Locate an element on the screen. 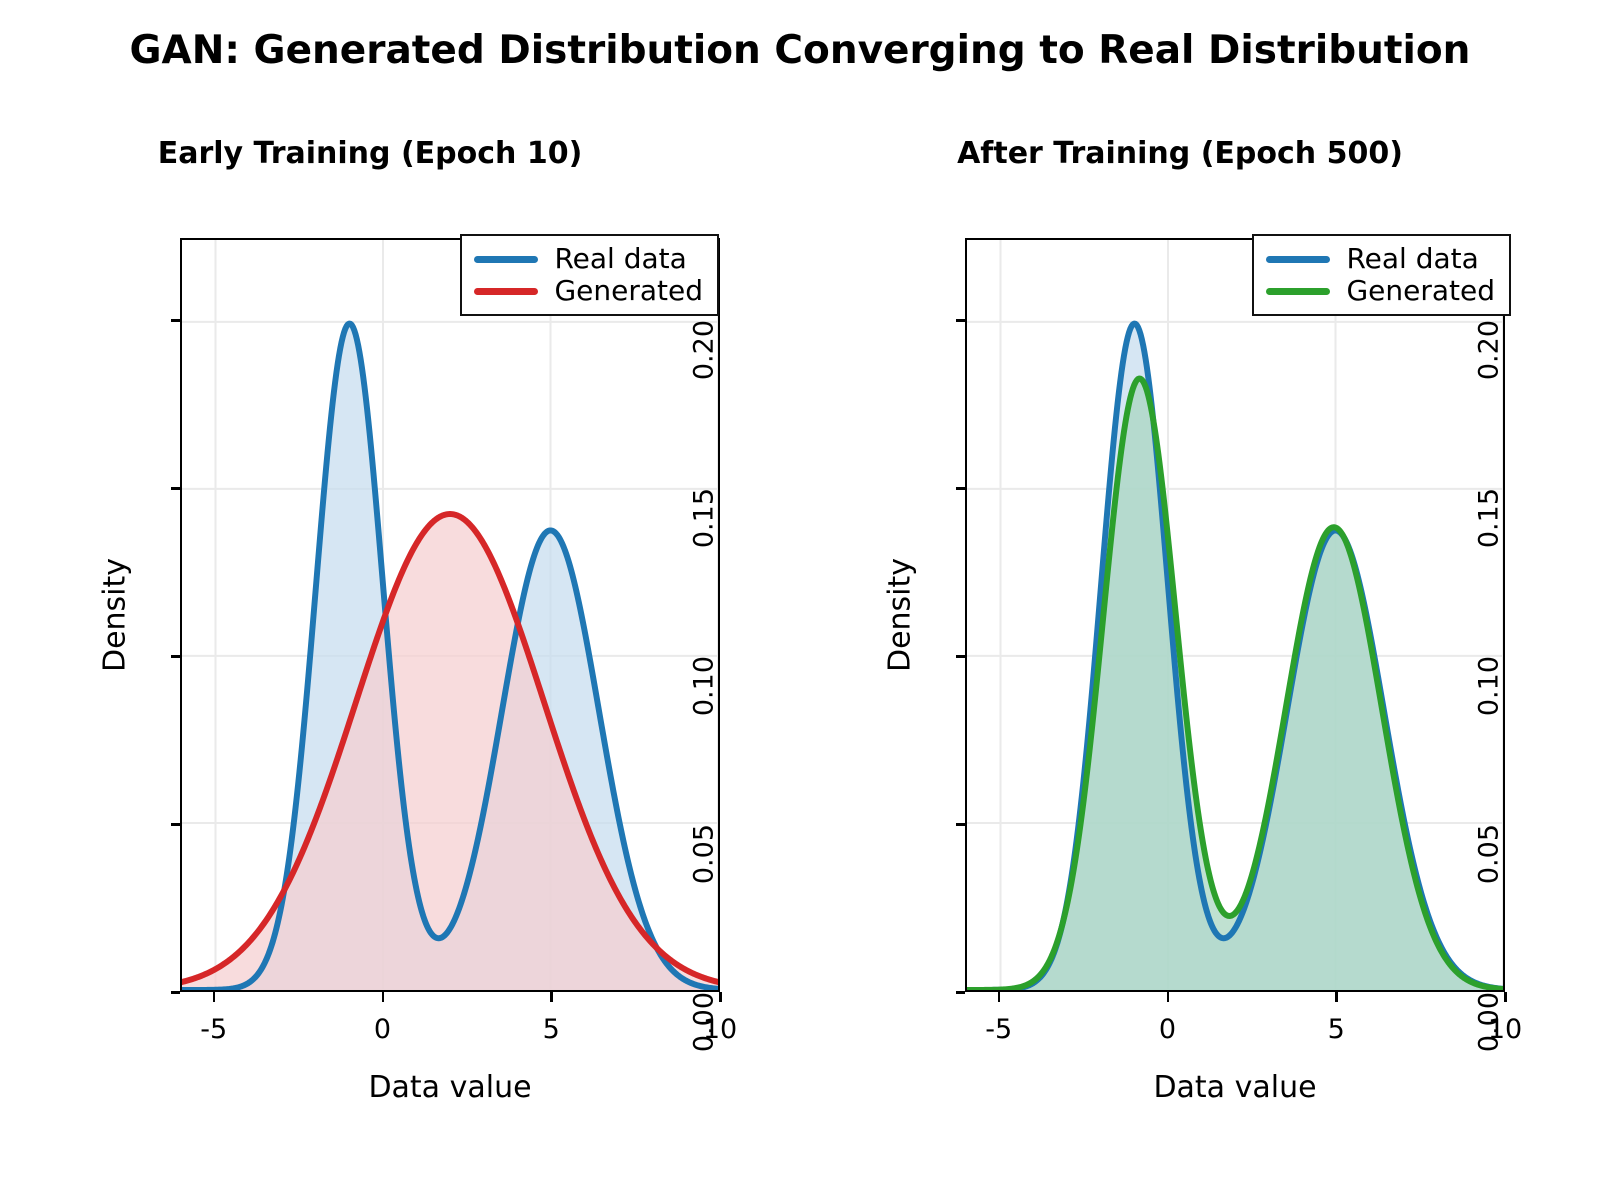 The width and height of the screenshot is (1600, 1200). legend-early: Real data Generated is located at coordinates (589, 275).